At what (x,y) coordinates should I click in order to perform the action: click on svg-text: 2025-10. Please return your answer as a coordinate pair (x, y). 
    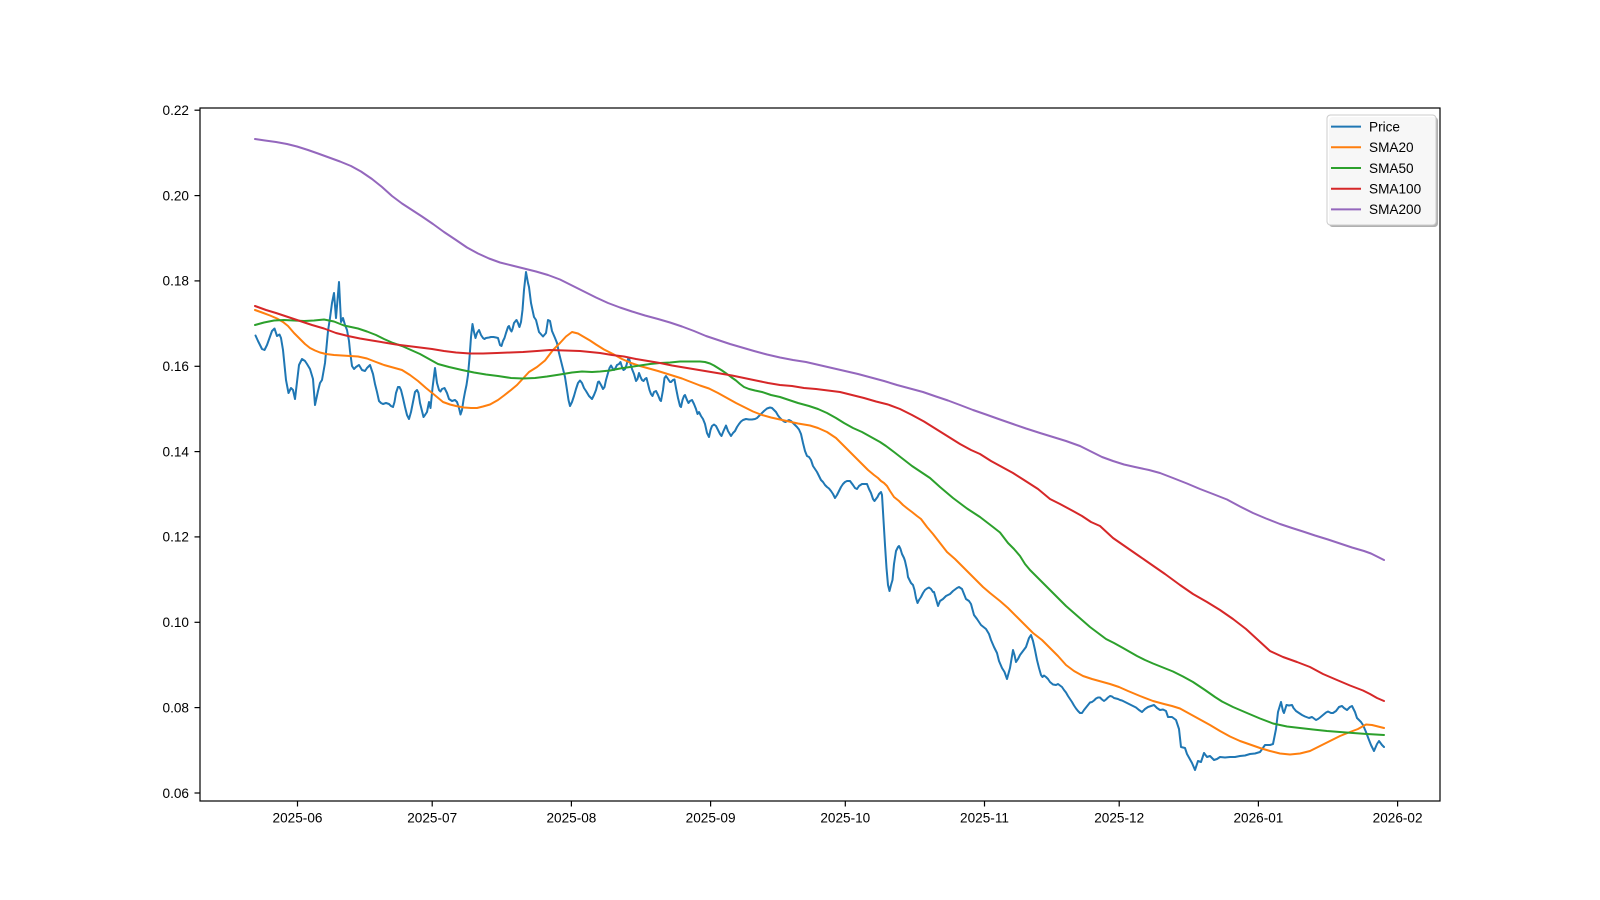
    Looking at the image, I should click on (845, 818).